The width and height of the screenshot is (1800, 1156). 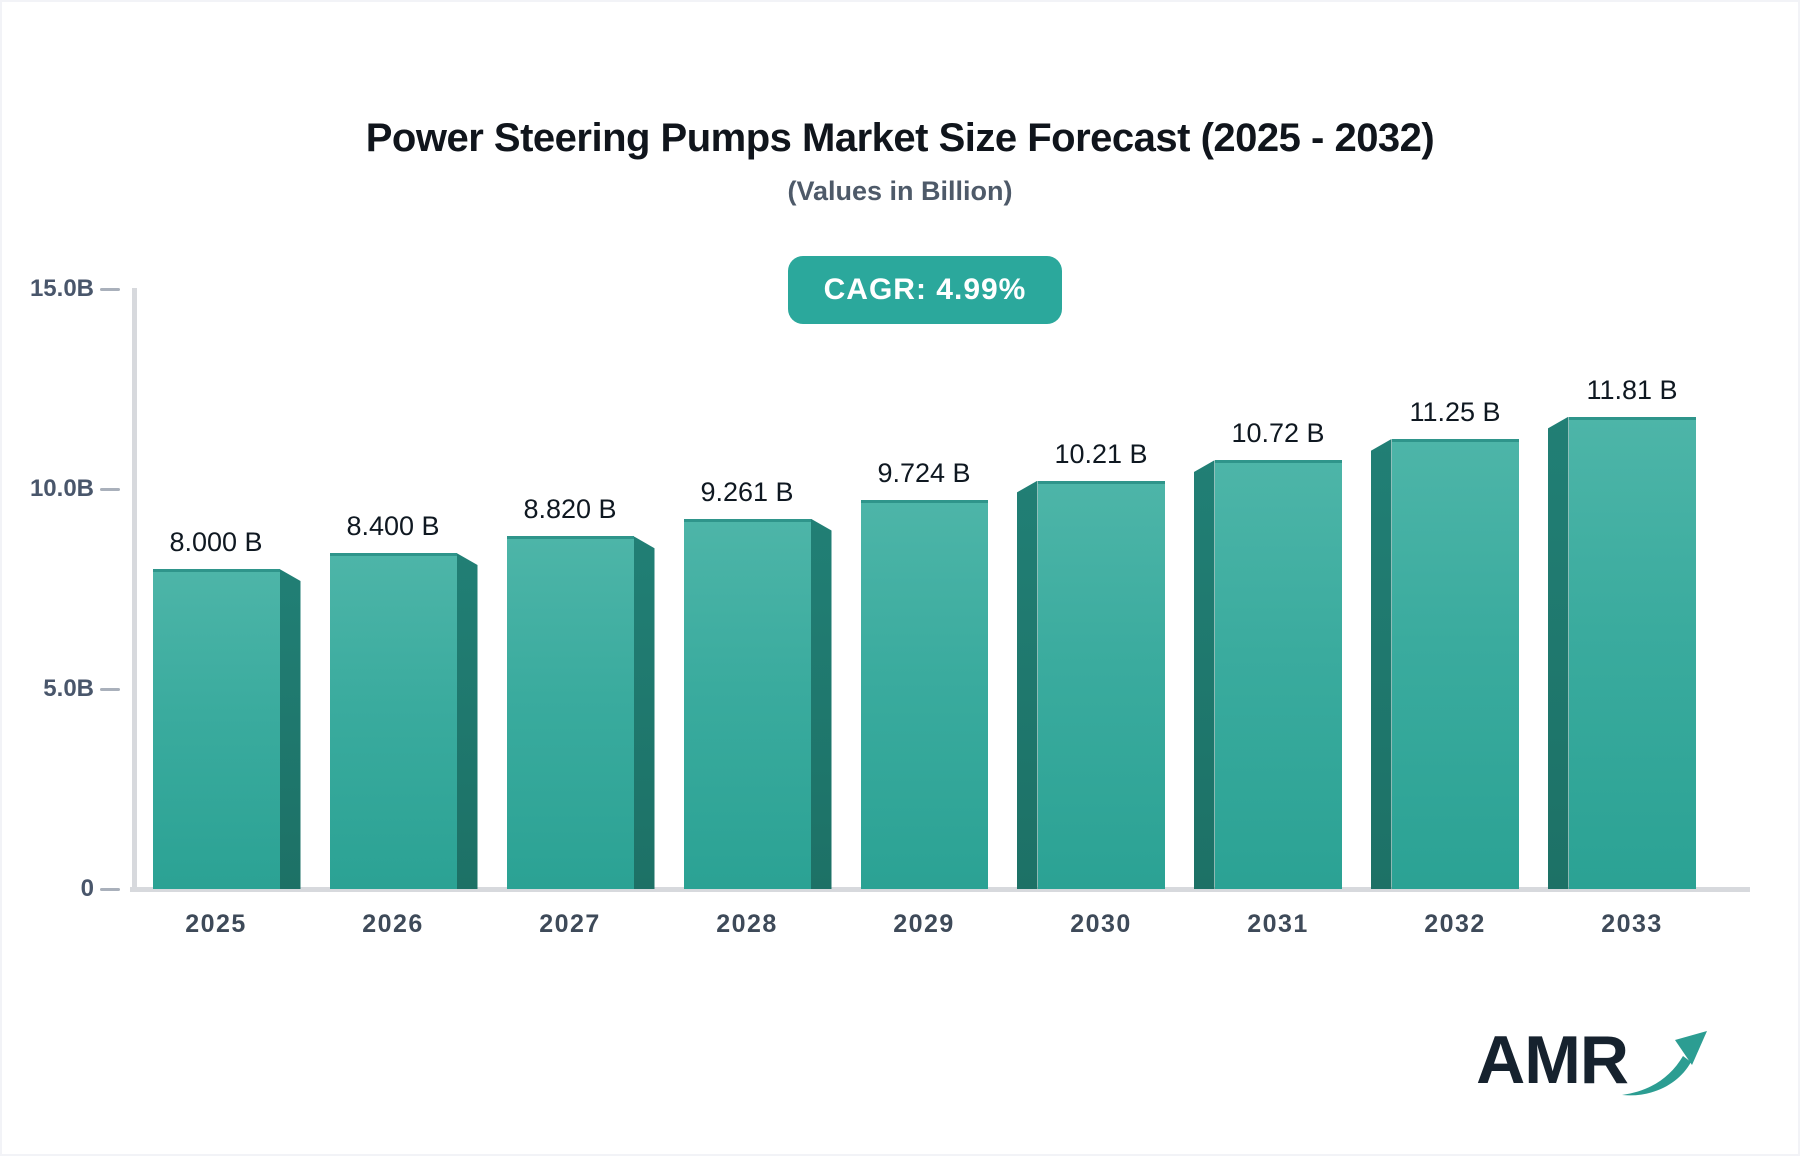 I want to click on amr-logo: AMR, so click(x=1594, y=1063).